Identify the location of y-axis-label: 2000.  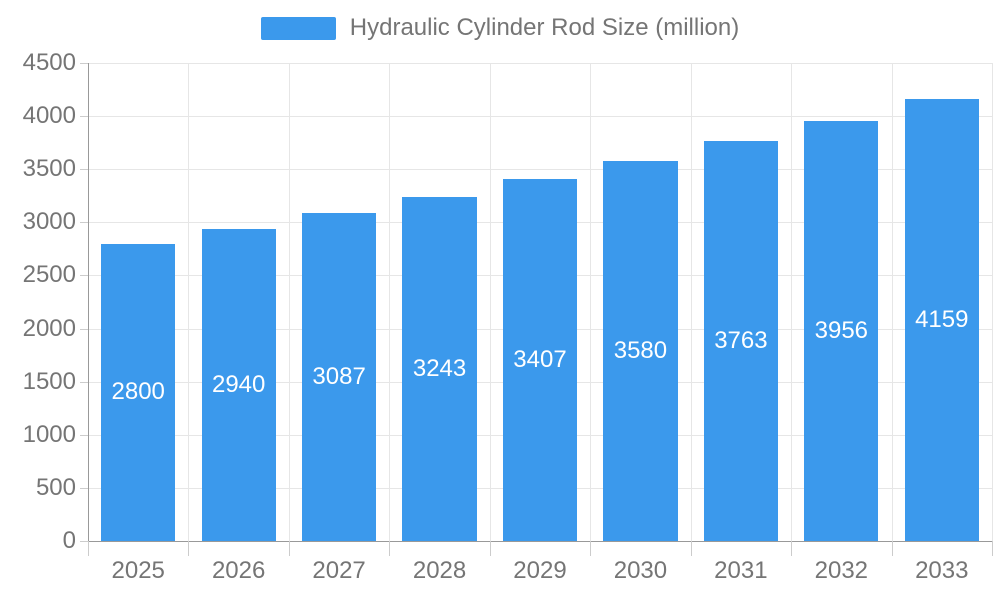
(49, 328).